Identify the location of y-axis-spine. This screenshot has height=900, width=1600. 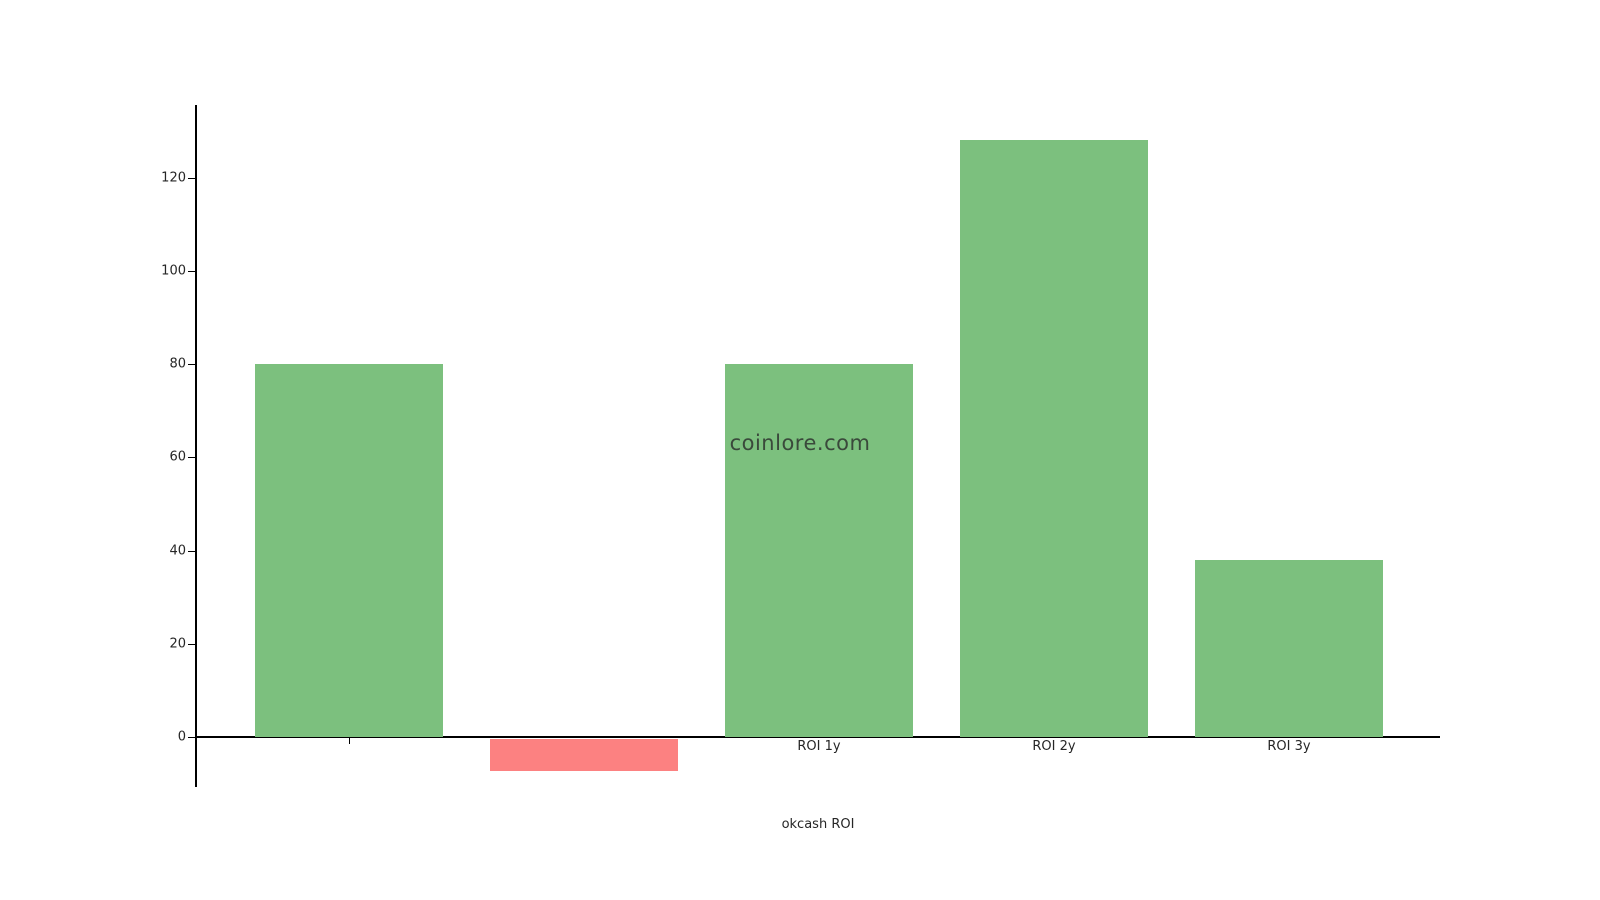
(196, 446).